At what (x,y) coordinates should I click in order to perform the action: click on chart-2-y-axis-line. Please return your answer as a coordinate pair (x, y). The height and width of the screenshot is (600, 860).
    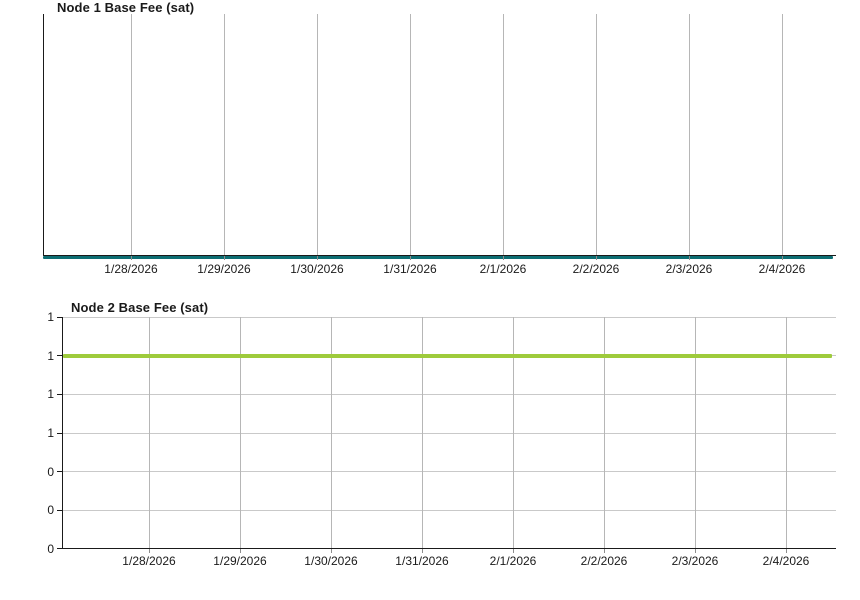
    Looking at the image, I should click on (62, 433).